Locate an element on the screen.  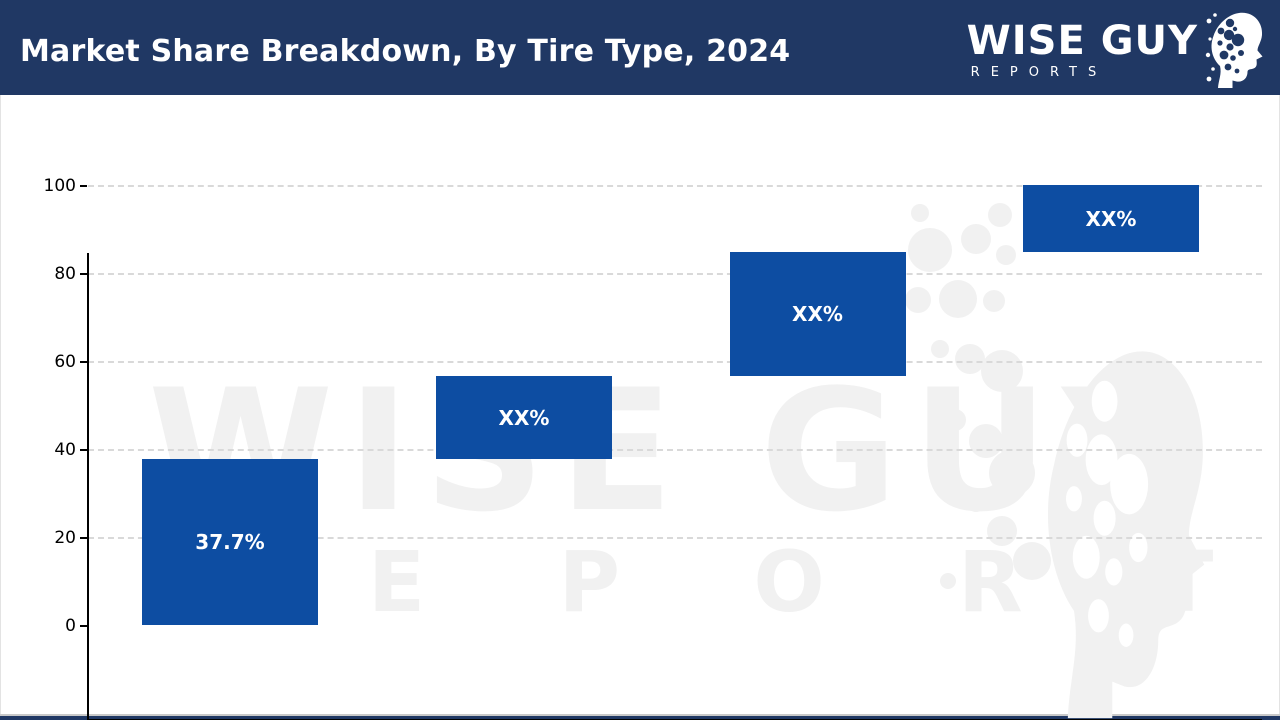
logo-text: WISE GUY REPORTS is located at coordinates (1082, 49).